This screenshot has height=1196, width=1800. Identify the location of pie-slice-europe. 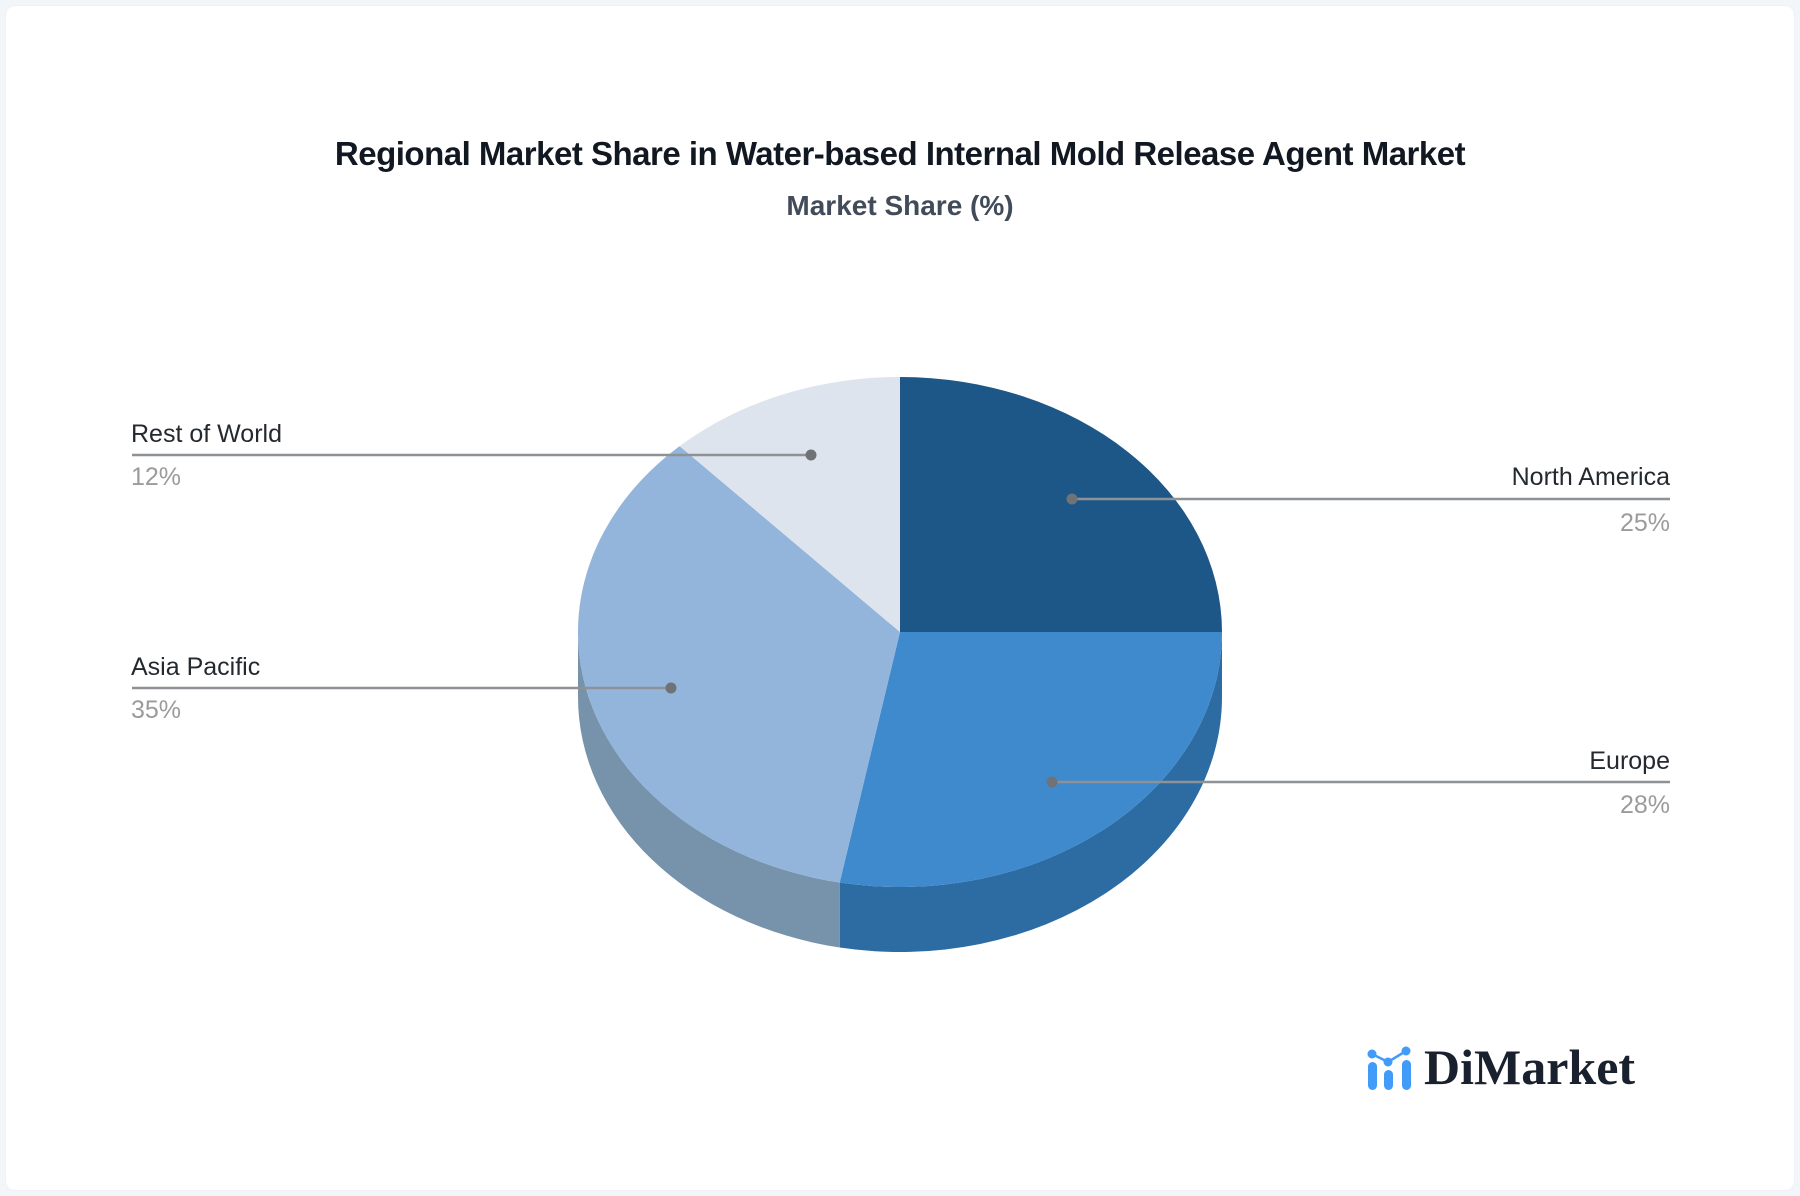
(1030, 760).